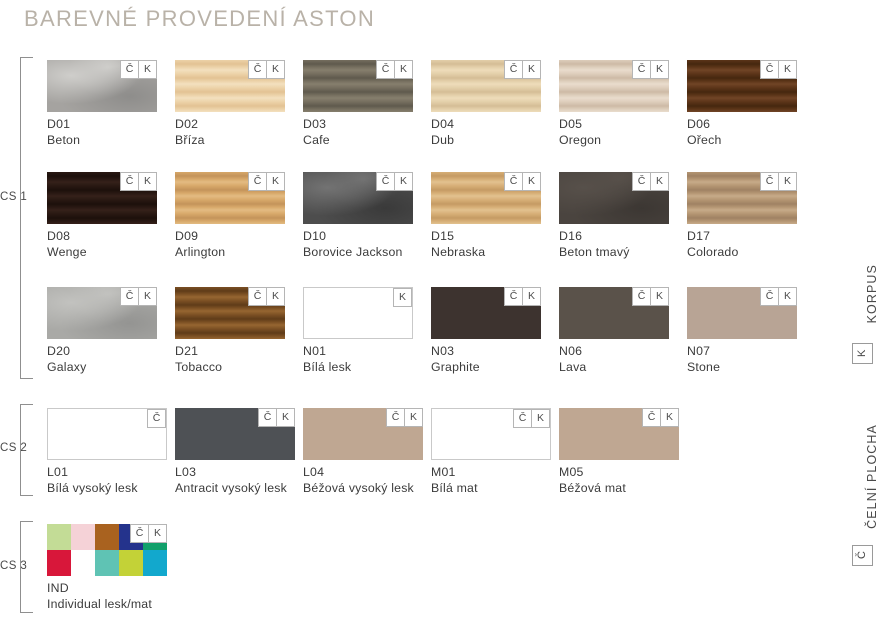  What do you see at coordinates (102, 104) in the screenshot?
I see `swatch-d01: Č K D01 Beton` at bounding box center [102, 104].